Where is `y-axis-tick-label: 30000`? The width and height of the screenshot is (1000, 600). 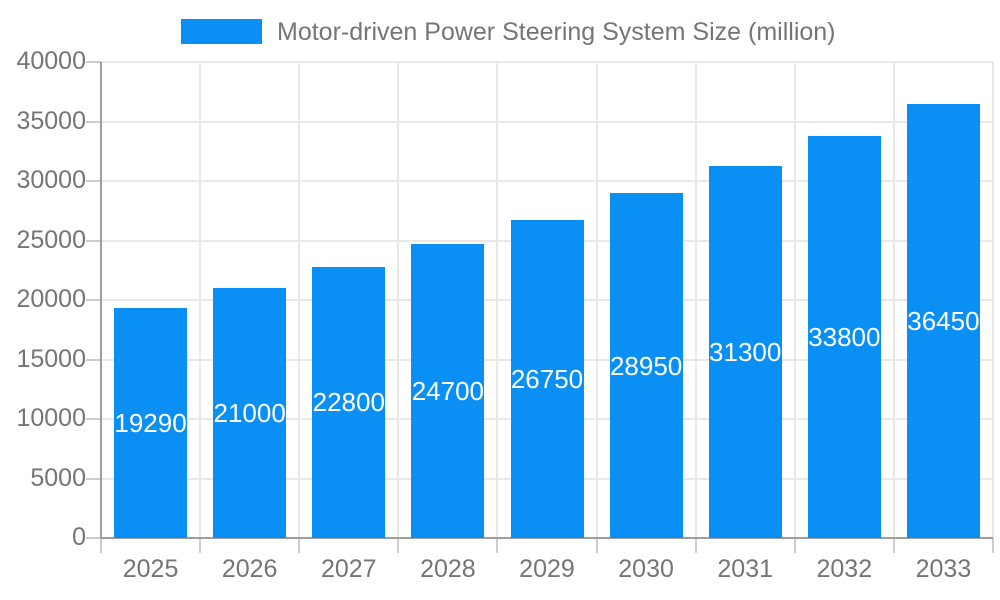 y-axis-tick-label: 30000 is located at coordinates (51, 180).